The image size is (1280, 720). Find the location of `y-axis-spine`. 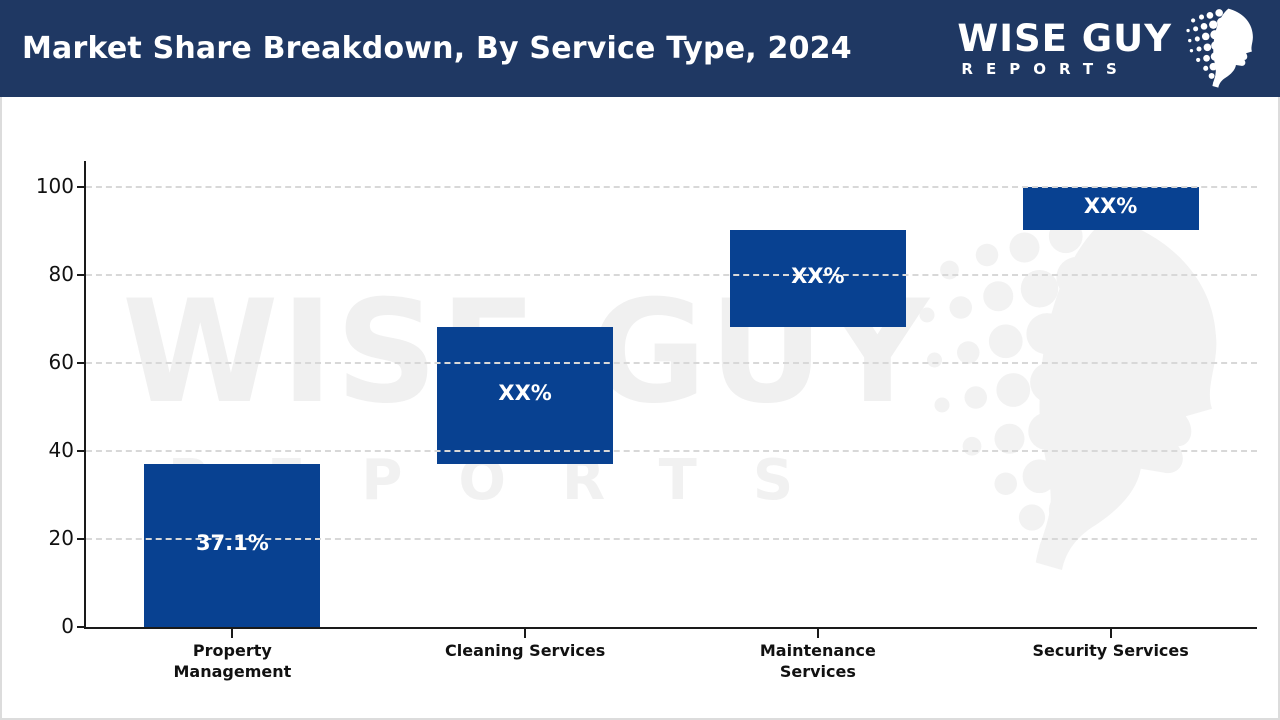

y-axis-spine is located at coordinates (85, 395).